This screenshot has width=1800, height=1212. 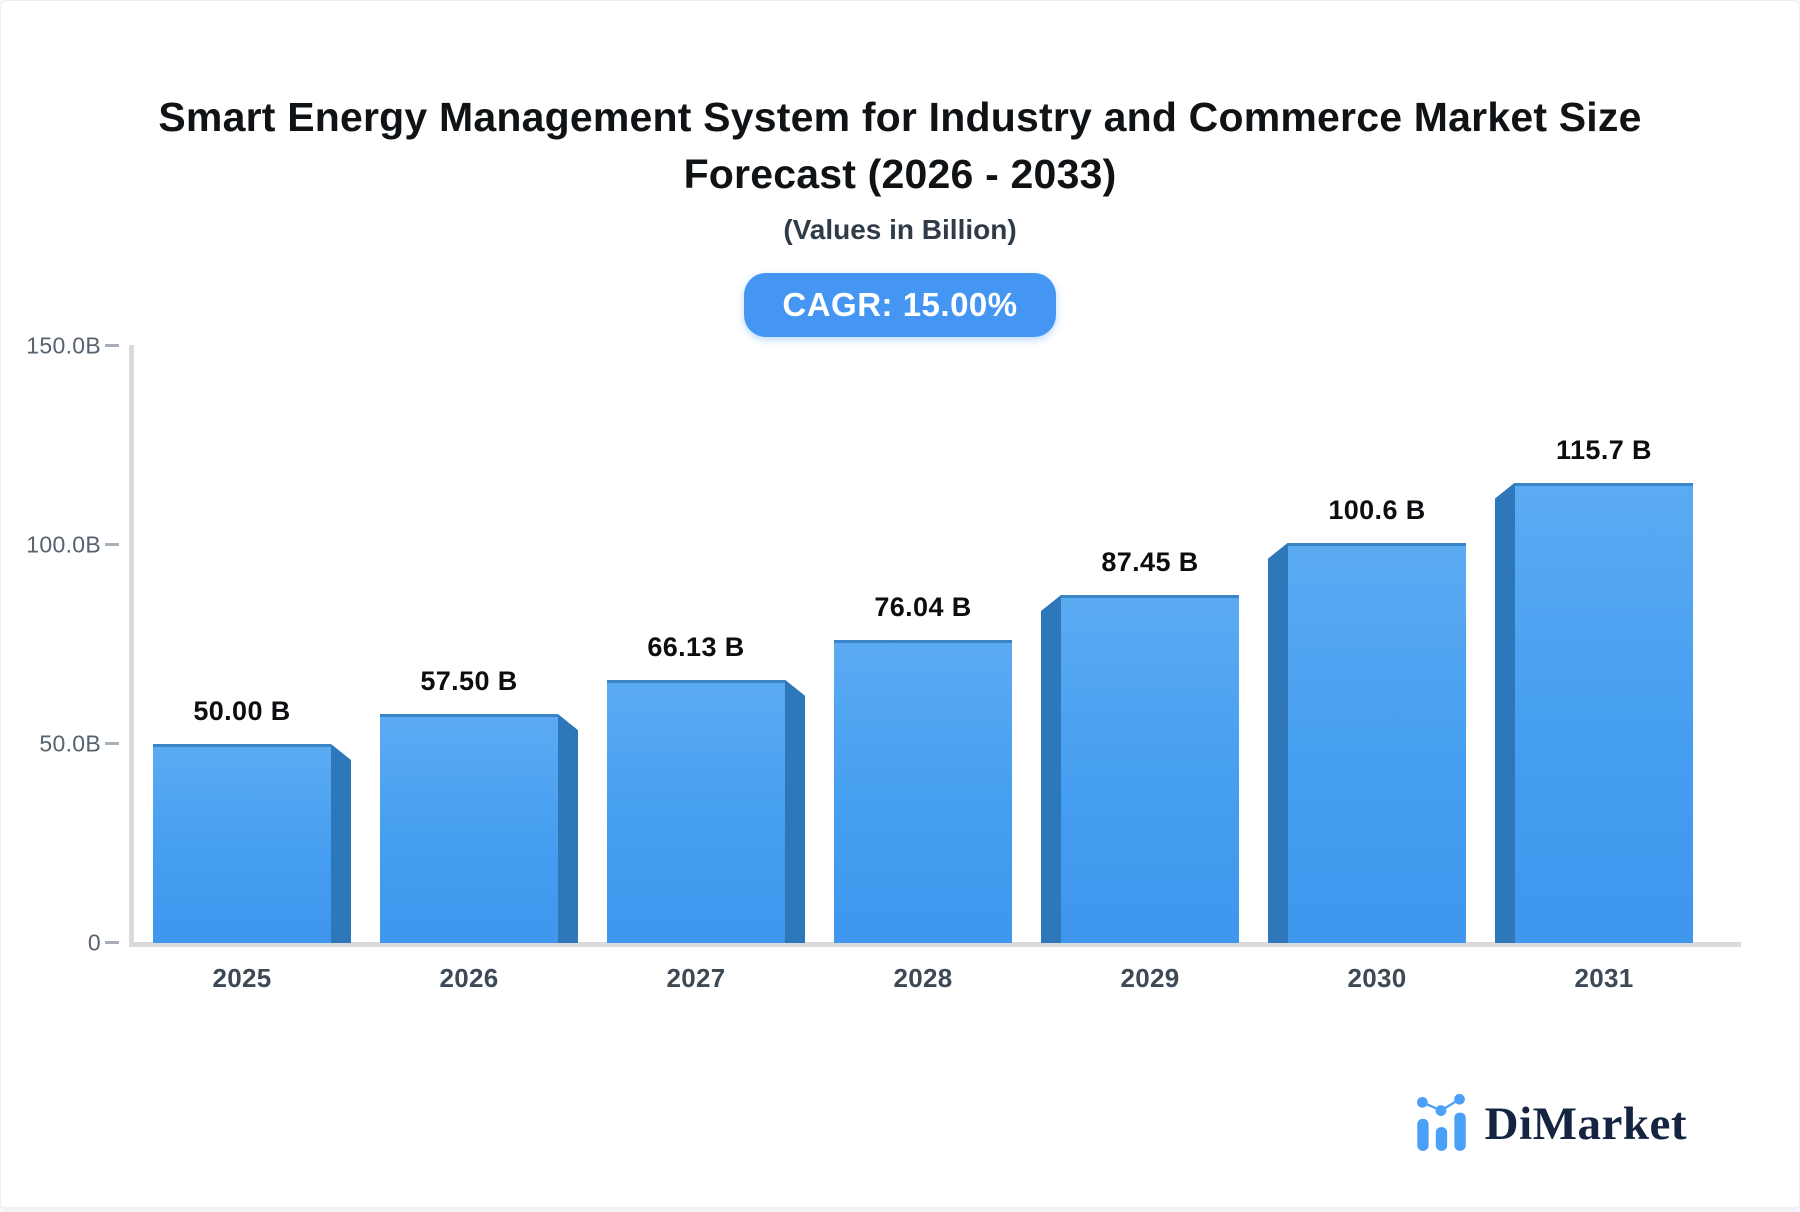 I want to click on bar-value-label: 57.50 B, so click(x=469, y=681).